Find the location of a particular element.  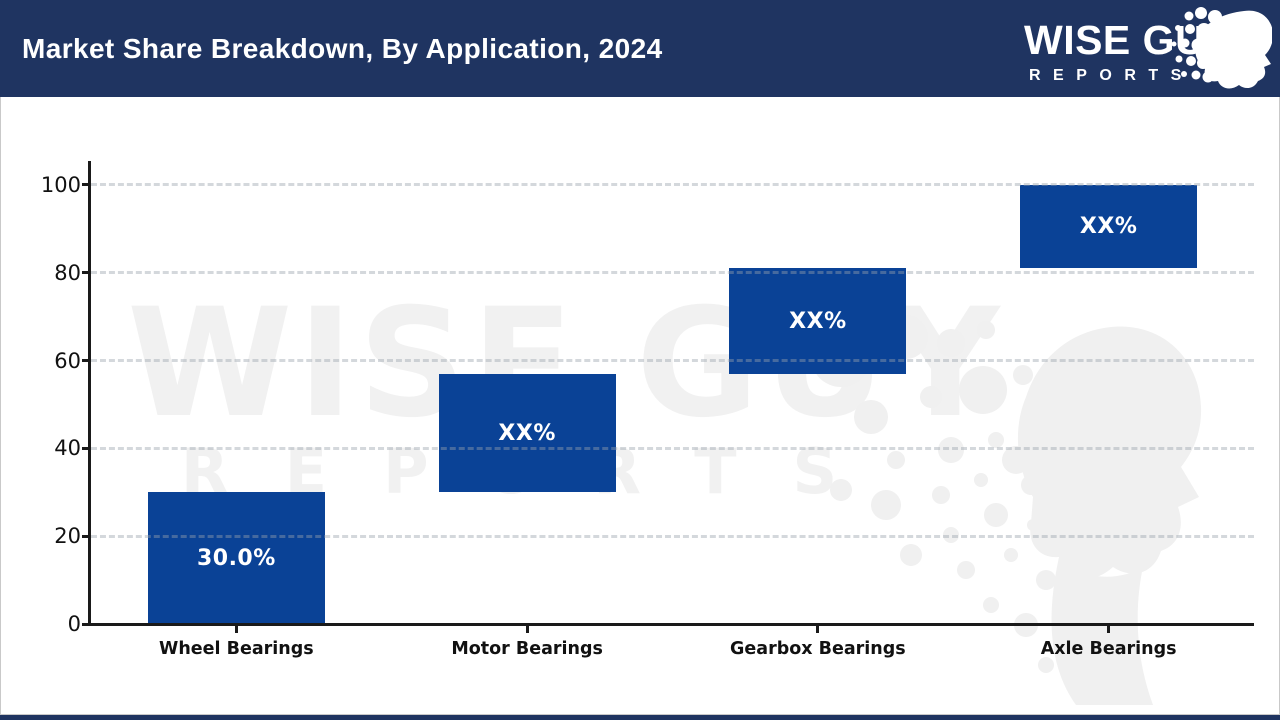

y-tick-label: 80 is located at coordinates (67, 272).